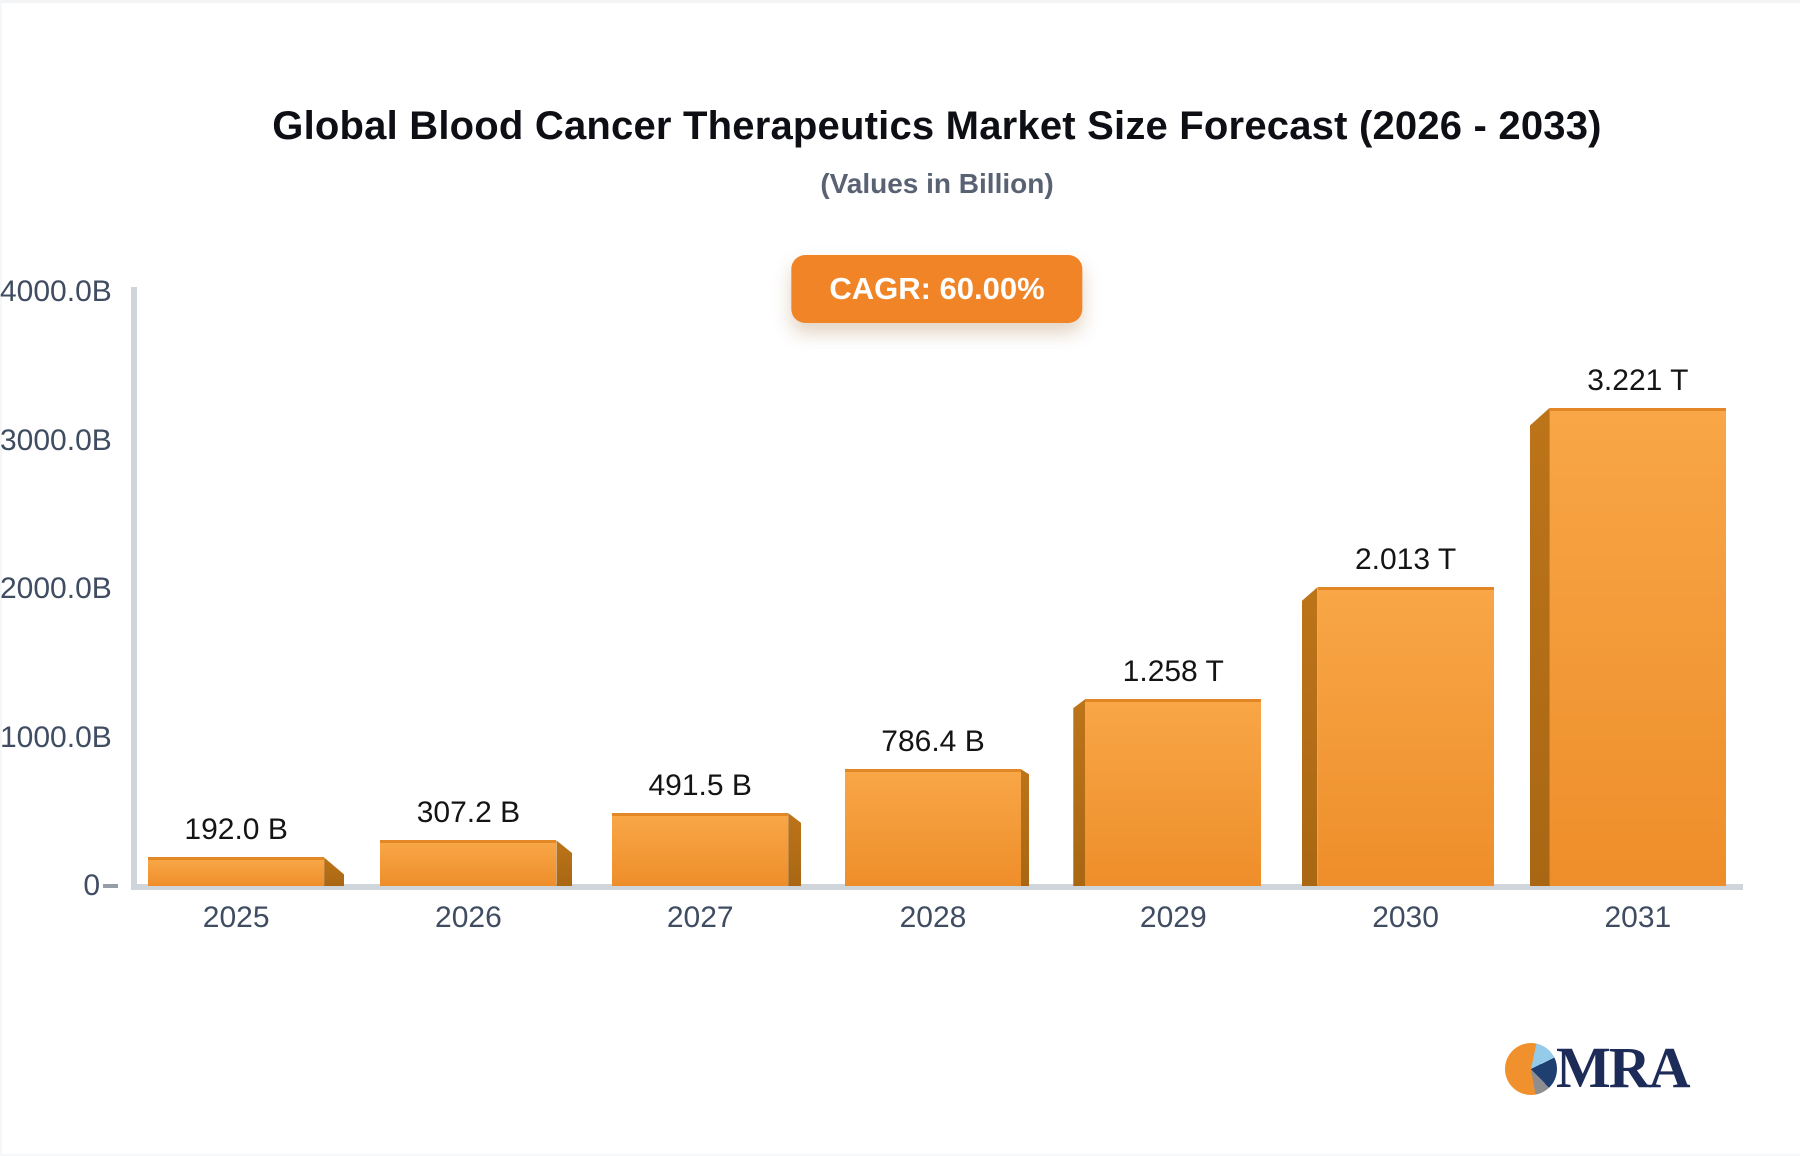 The width and height of the screenshot is (1800, 1156). I want to click on bar-value-label: 1.258 T, so click(1173, 672).